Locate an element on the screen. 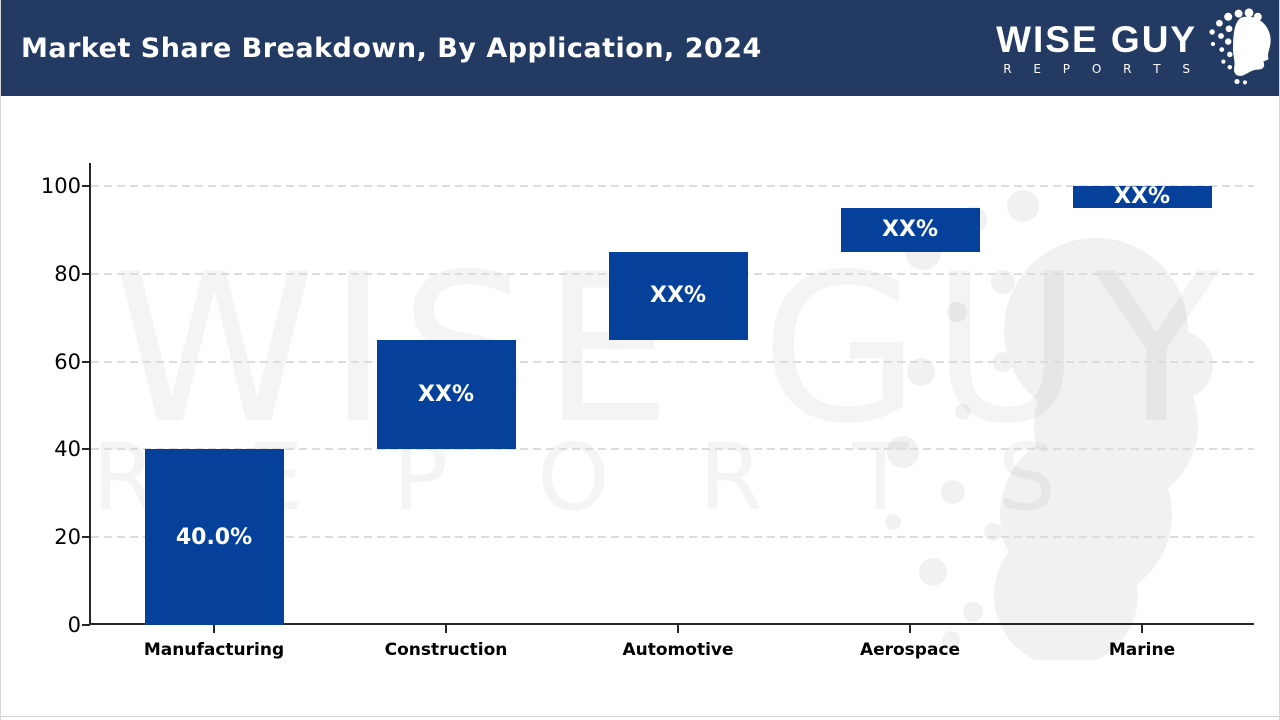  logo-wordmark: WISE GUY is located at coordinates (1097, 39).